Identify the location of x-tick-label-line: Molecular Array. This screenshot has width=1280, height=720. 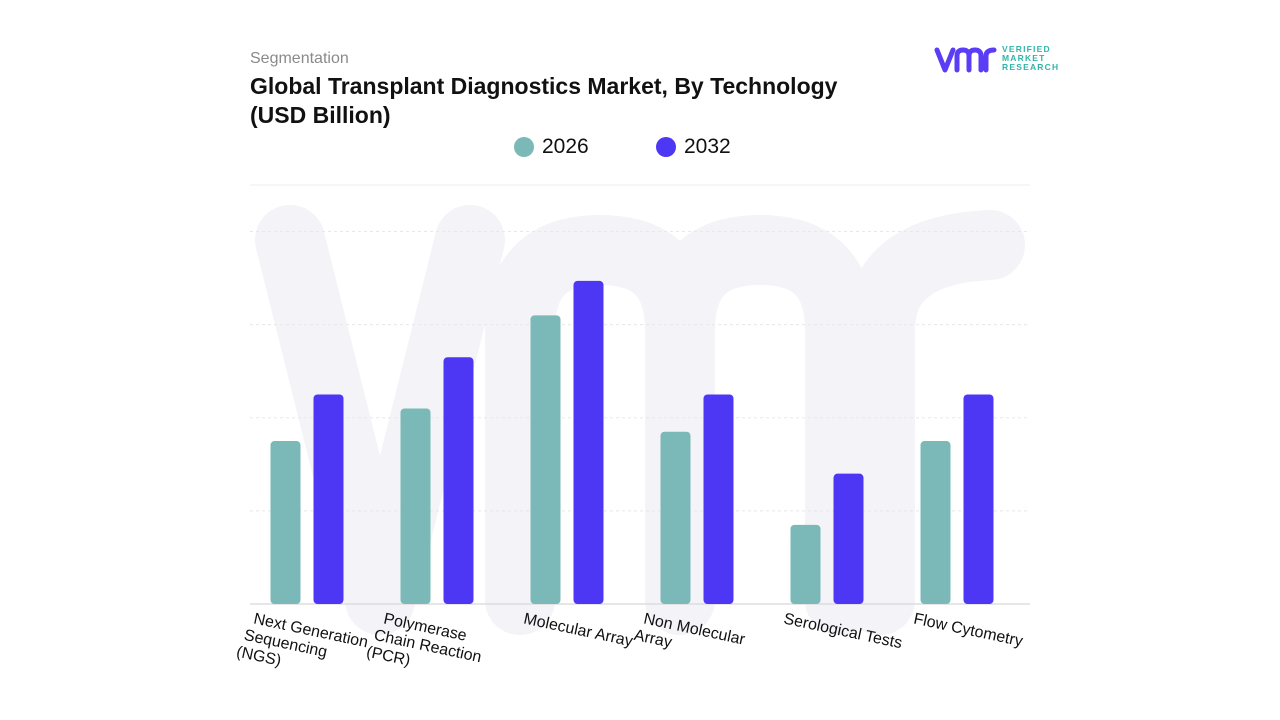
(578, 631).